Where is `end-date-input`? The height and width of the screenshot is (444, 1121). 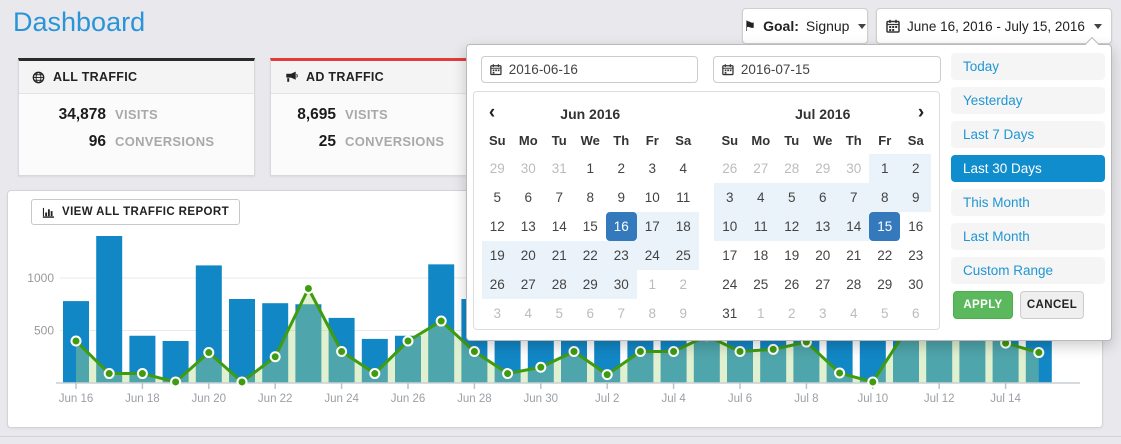
end-date-input is located at coordinates (836, 69).